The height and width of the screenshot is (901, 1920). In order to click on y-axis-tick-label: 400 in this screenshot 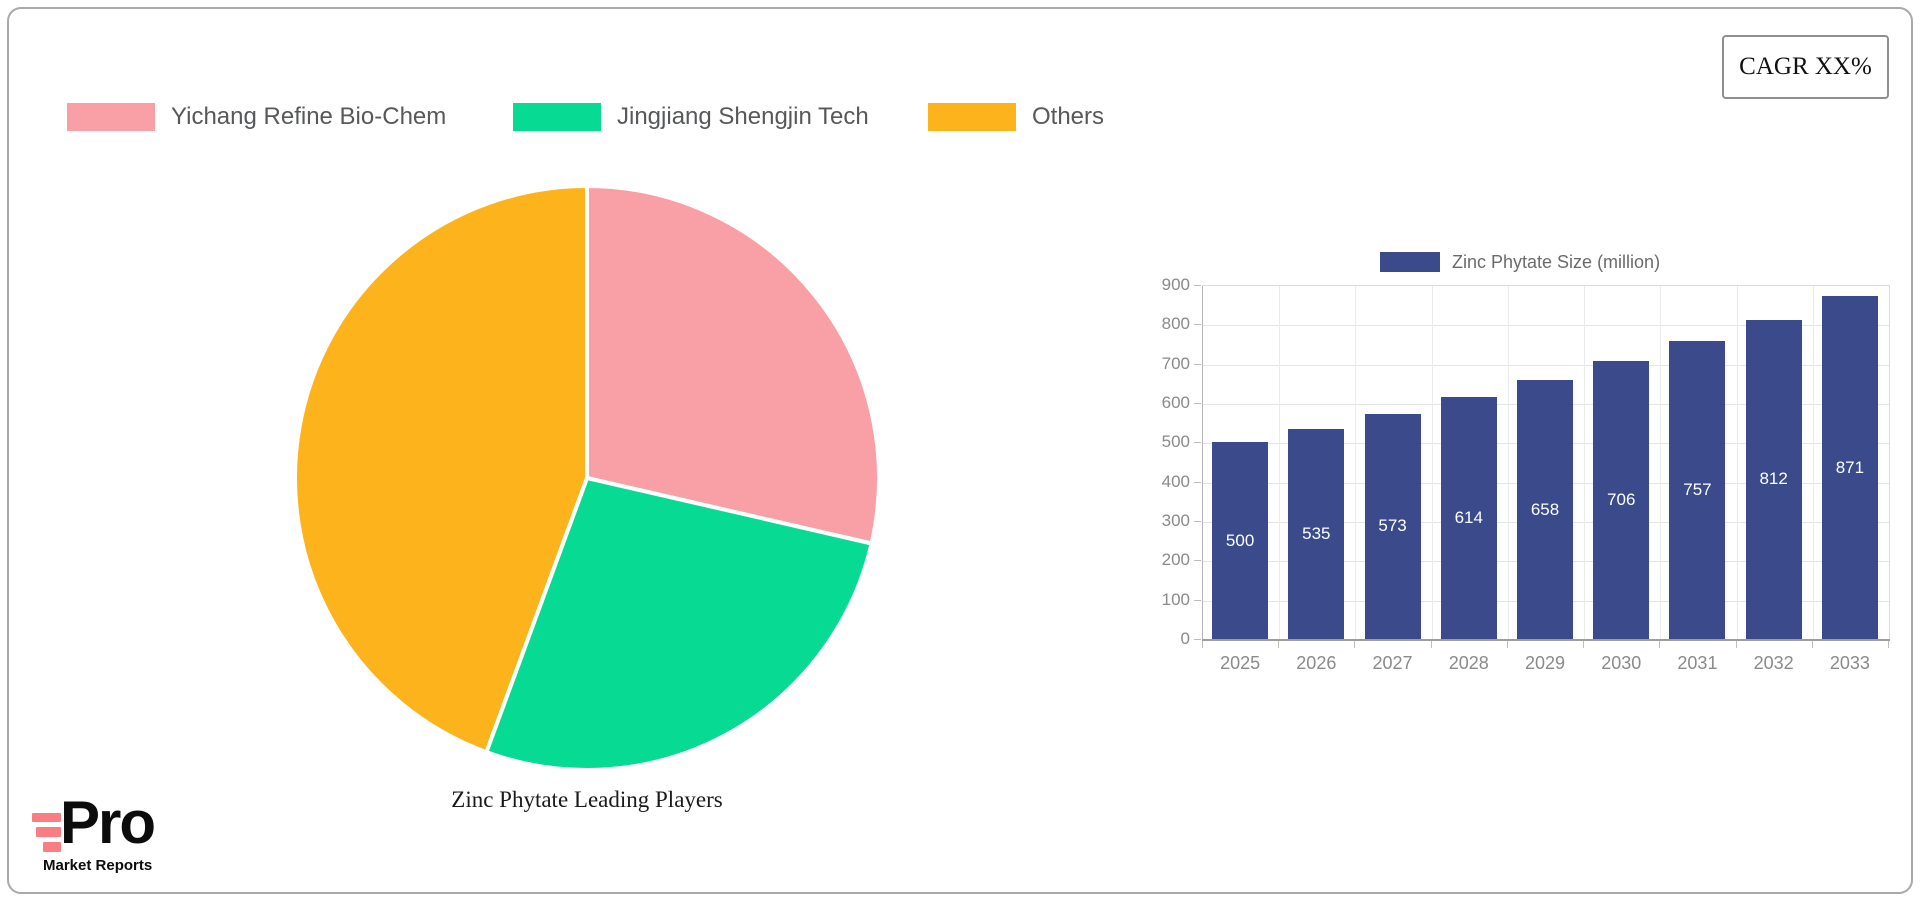, I will do `click(1175, 481)`.